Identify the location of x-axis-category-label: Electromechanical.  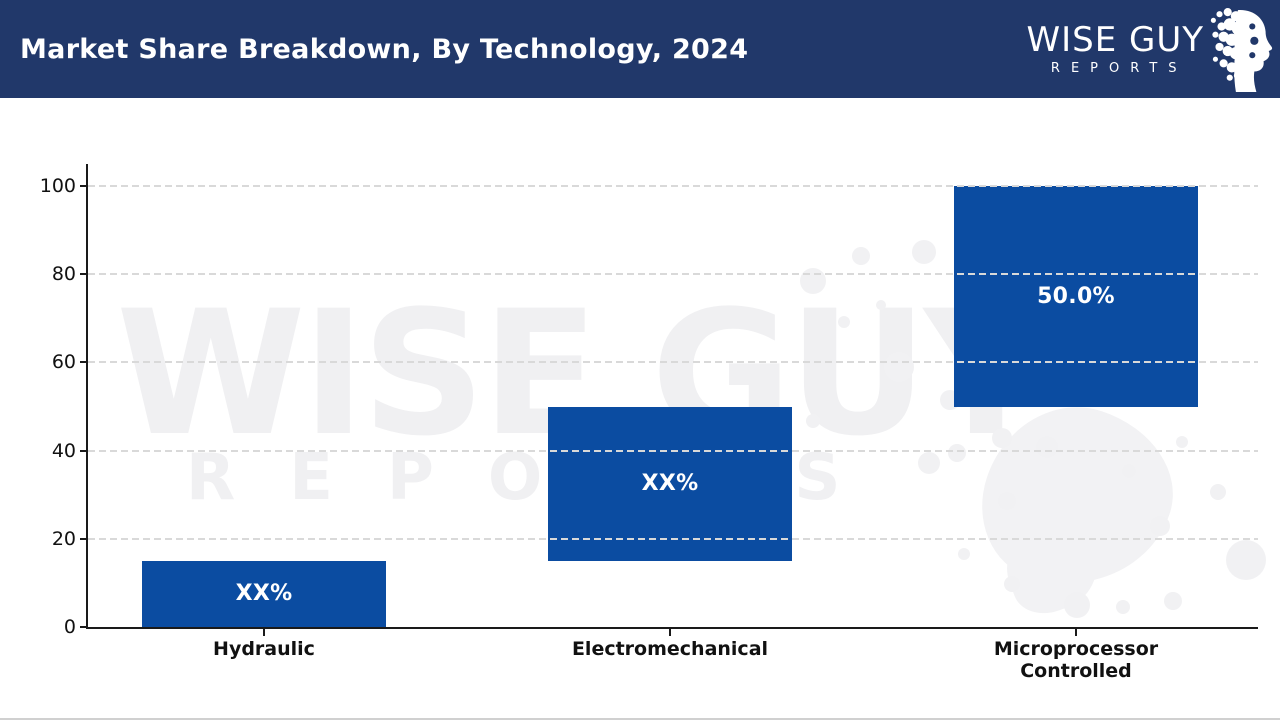
(670, 649).